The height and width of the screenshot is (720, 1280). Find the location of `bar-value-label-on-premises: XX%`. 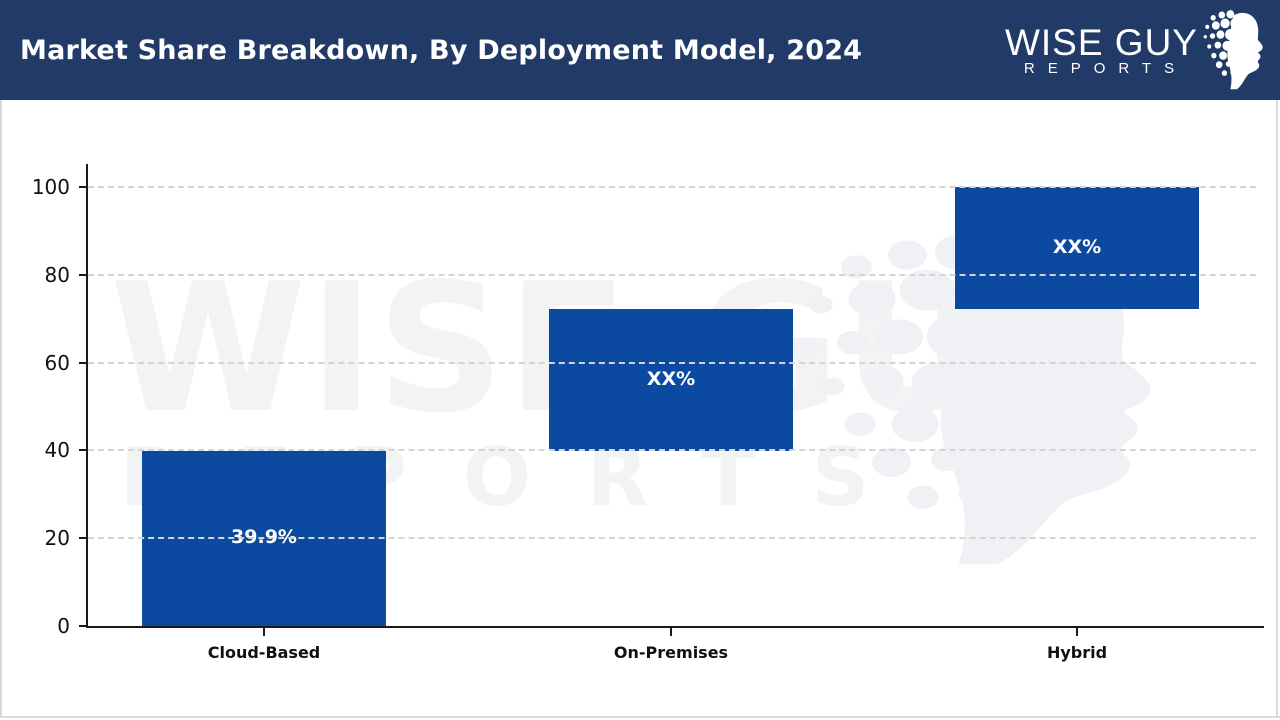

bar-value-label-on-premises: XX% is located at coordinates (671, 379).